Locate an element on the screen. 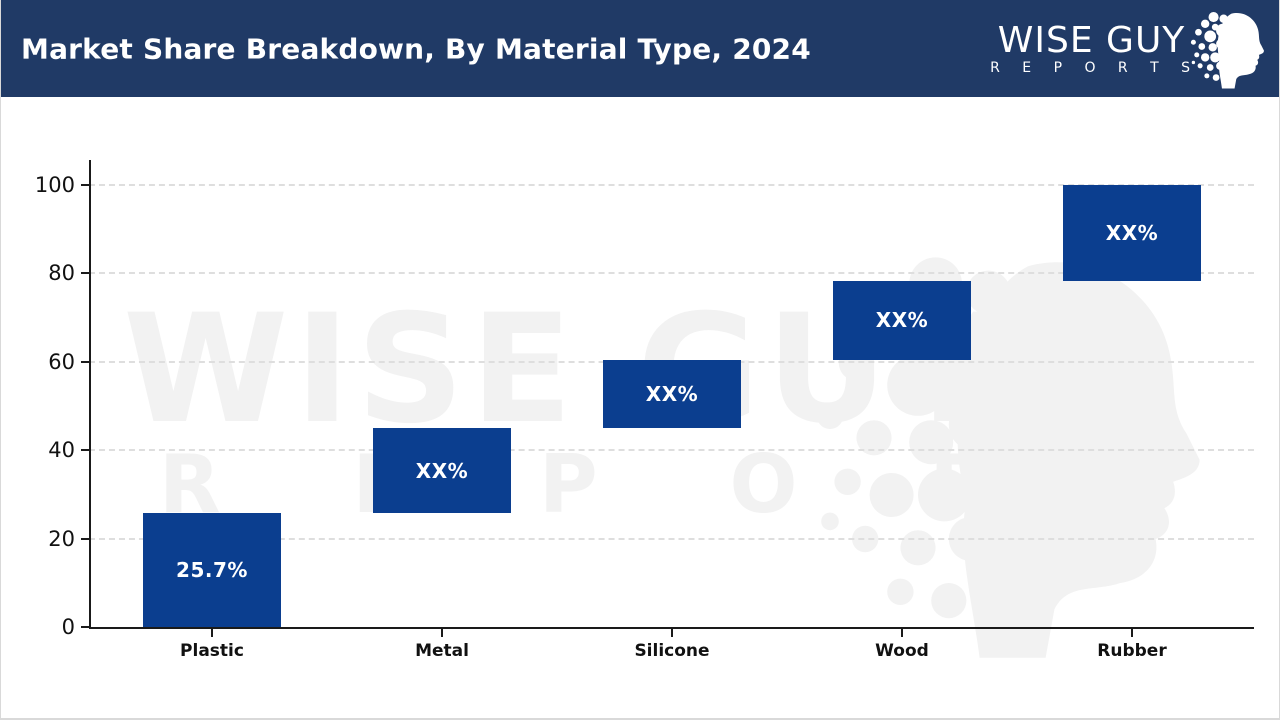 The height and width of the screenshot is (720, 1280). wiseguy-logo-subtext: R E P O R T S is located at coordinates (1094, 68).